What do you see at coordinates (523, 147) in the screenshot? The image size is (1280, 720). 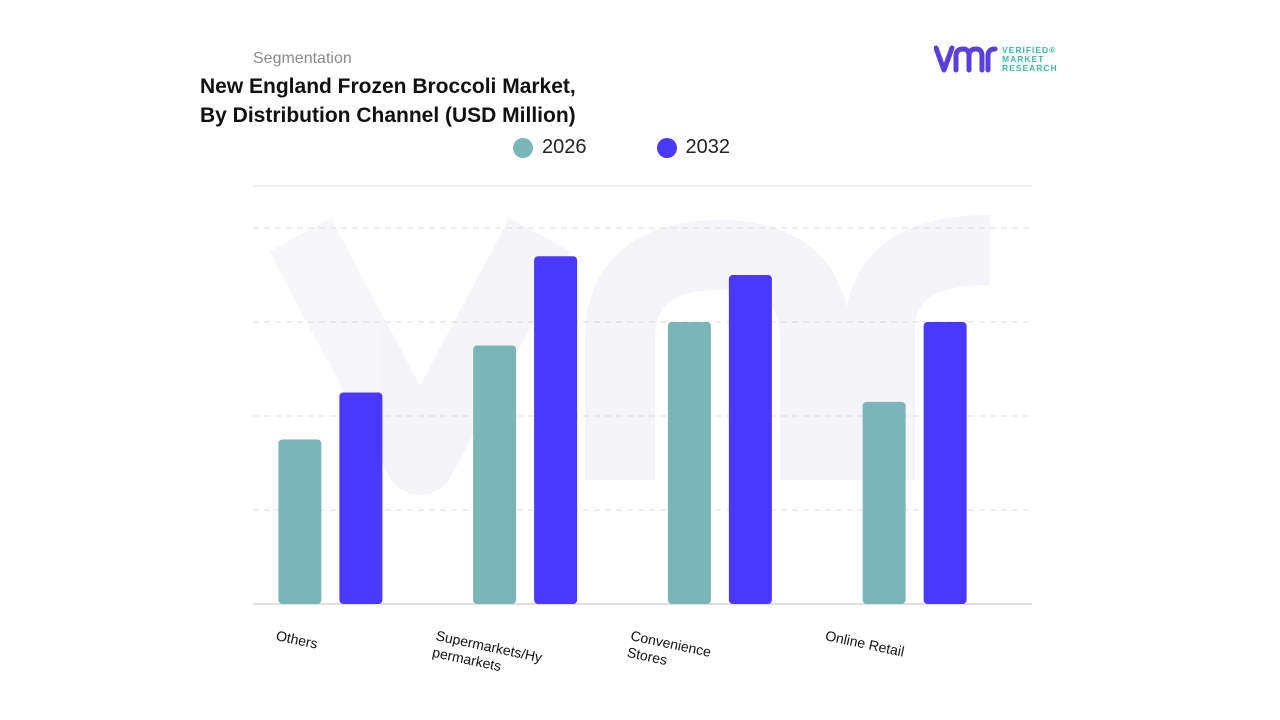 I see `legend-dot-2026` at bounding box center [523, 147].